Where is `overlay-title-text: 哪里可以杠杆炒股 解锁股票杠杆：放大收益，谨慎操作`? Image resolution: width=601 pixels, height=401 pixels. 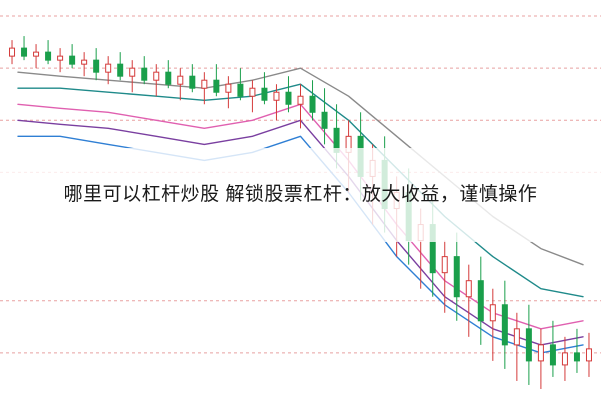
overlay-title-text: 哪里可以杠杆炒股 解锁股票杠杆：放大收益，谨慎操作 is located at coordinates (300, 194).